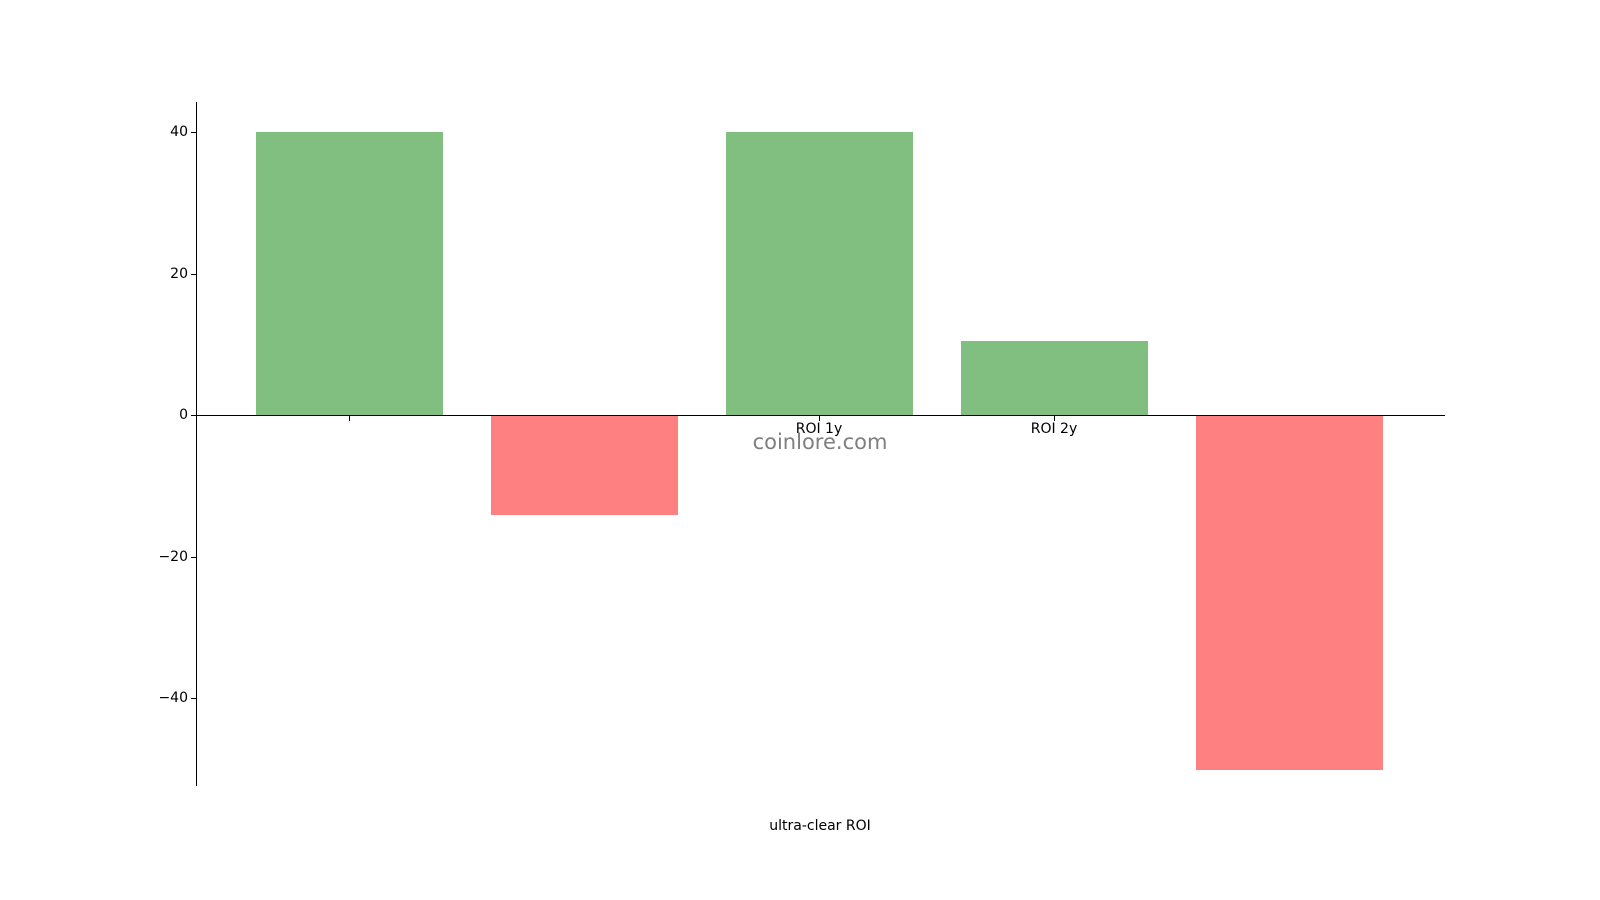  Describe the element at coordinates (1054, 429) in the screenshot. I see `x-tick-label: ROI 2y` at that location.